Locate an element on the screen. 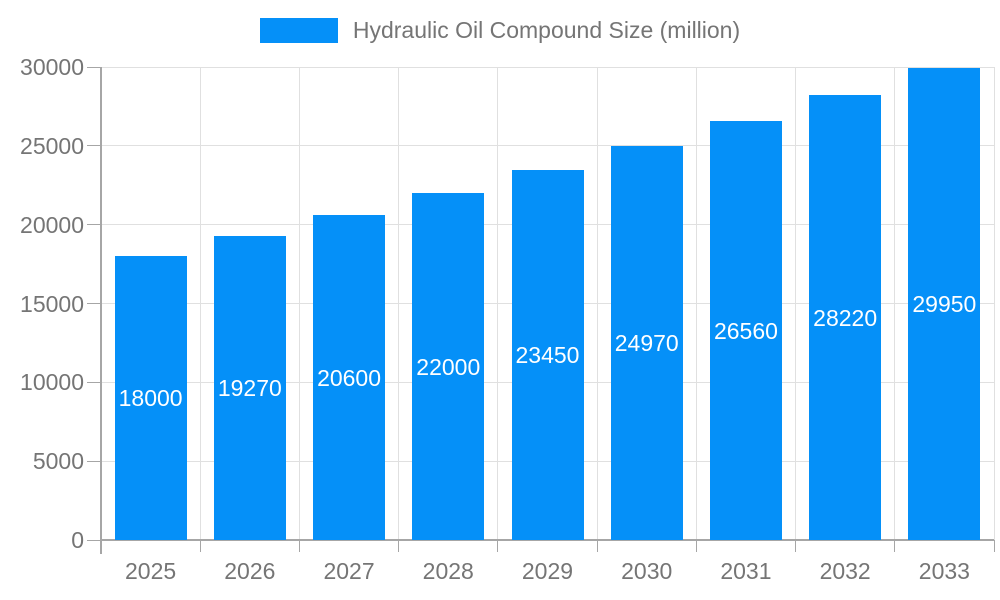  bar-2026: 19270 is located at coordinates (249, 388).